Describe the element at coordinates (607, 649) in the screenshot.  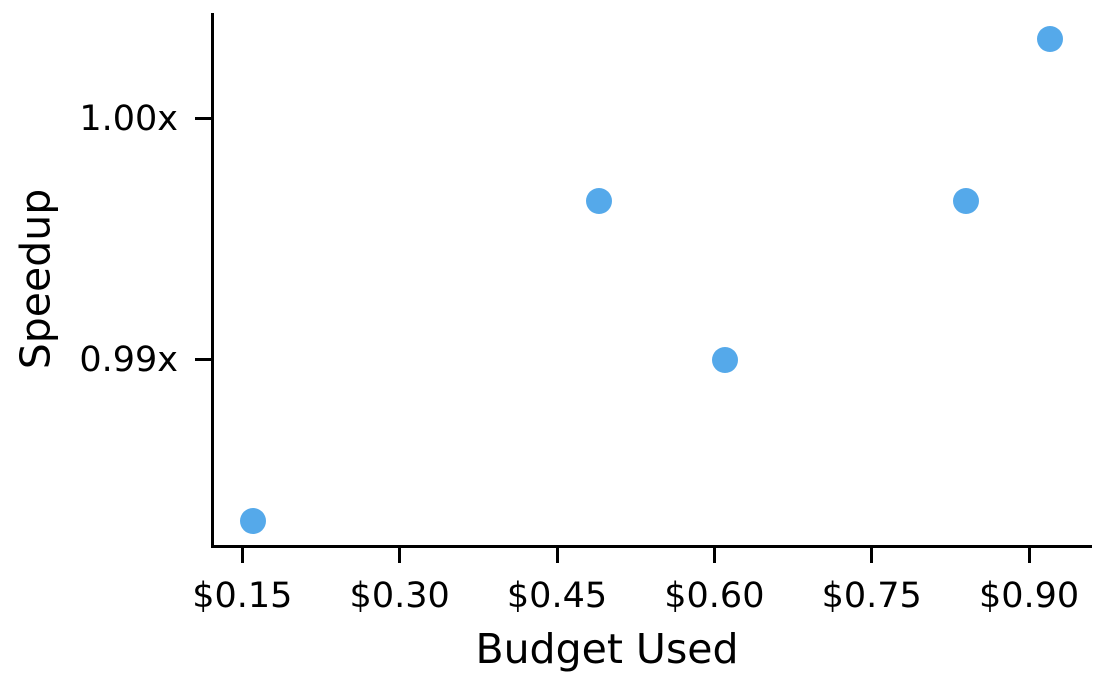
I see `x-axis-label: Budget Used` at that location.